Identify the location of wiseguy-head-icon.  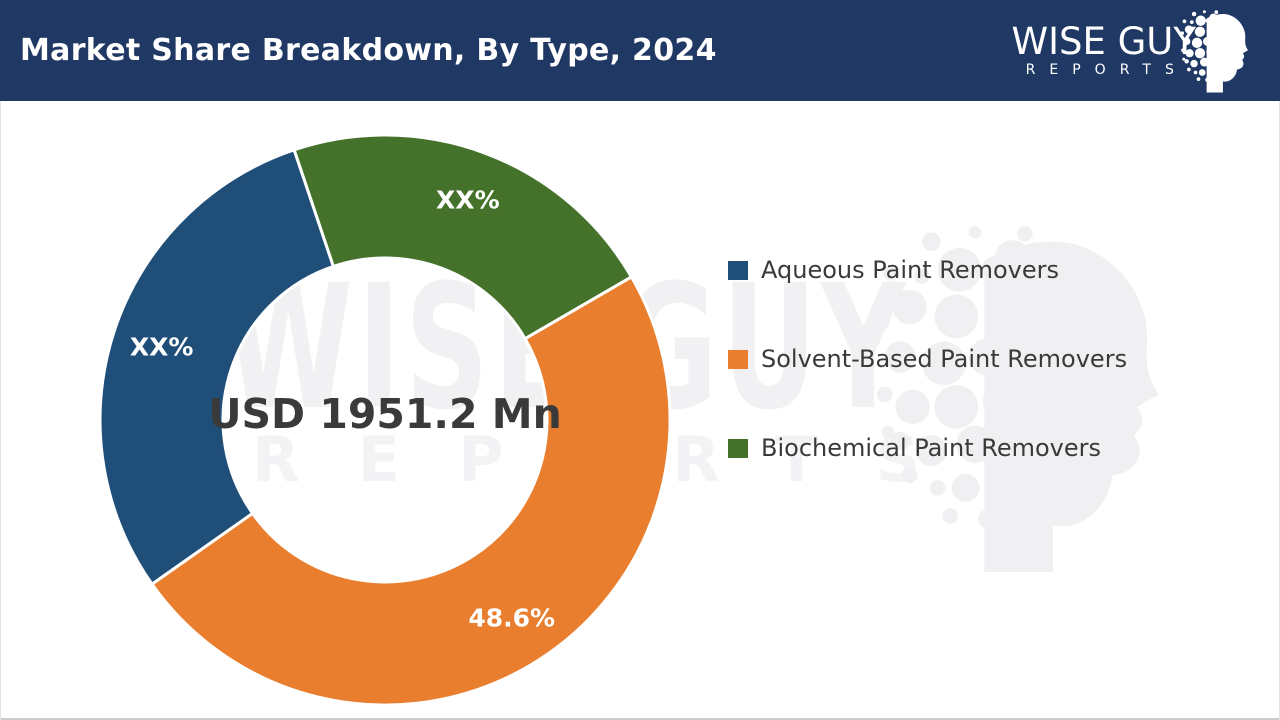
(1217, 51).